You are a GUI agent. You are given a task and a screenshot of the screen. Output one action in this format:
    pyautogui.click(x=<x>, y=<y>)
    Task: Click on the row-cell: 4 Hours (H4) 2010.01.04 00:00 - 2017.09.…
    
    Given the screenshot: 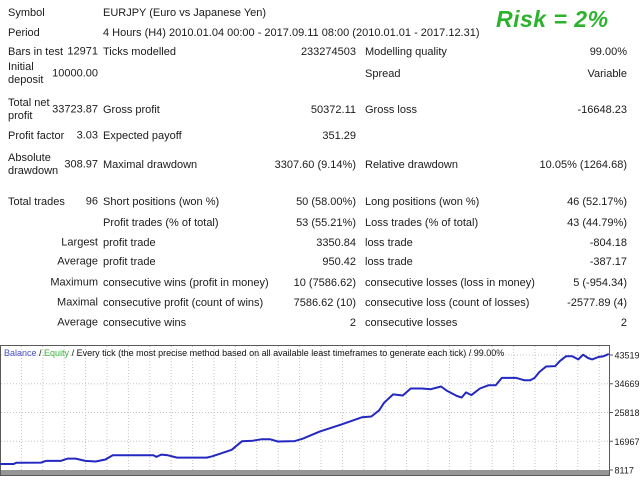 What is the action you would take?
    pyautogui.click(x=289, y=33)
    